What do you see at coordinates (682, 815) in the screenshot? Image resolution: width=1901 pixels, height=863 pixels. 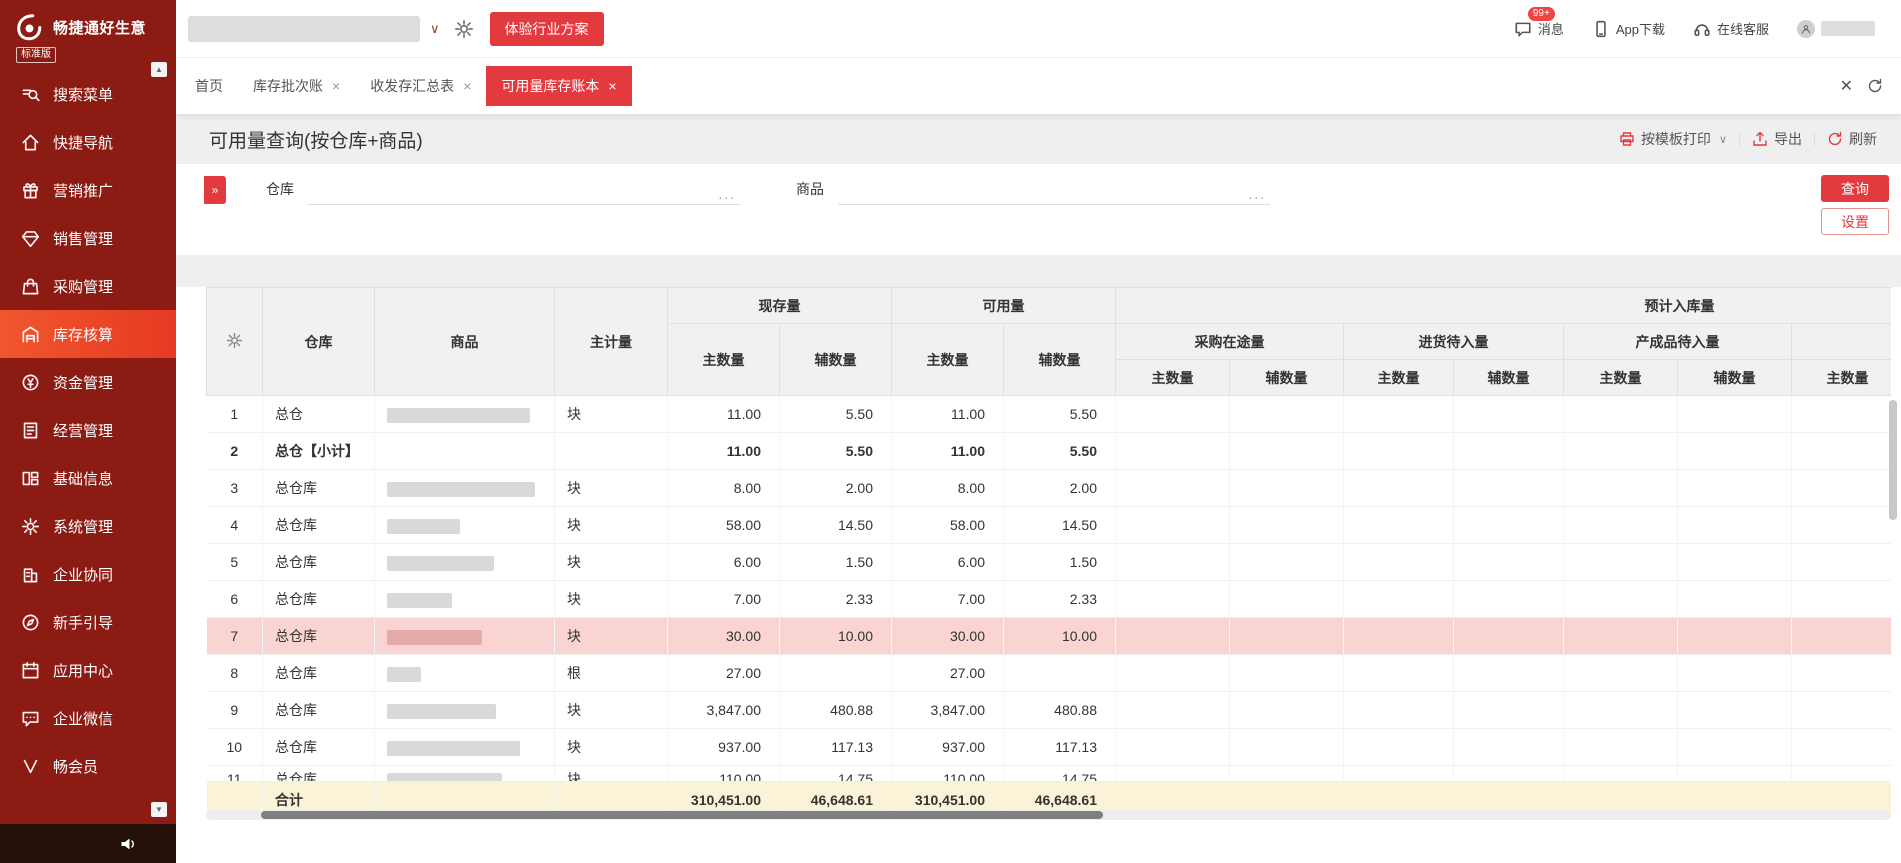 I see `horizontal-scrollbar` at bounding box center [682, 815].